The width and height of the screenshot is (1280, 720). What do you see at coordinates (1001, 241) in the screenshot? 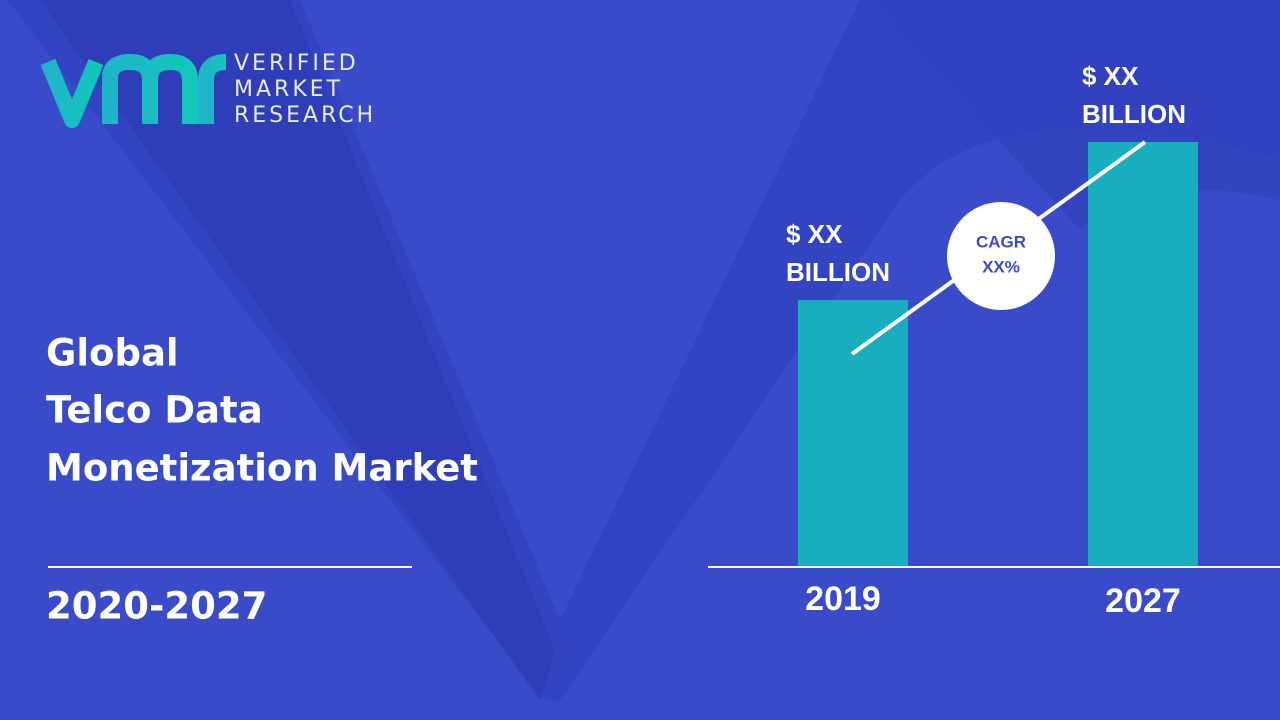
I see `cagr-text: CAGR` at bounding box center [1001, 241].